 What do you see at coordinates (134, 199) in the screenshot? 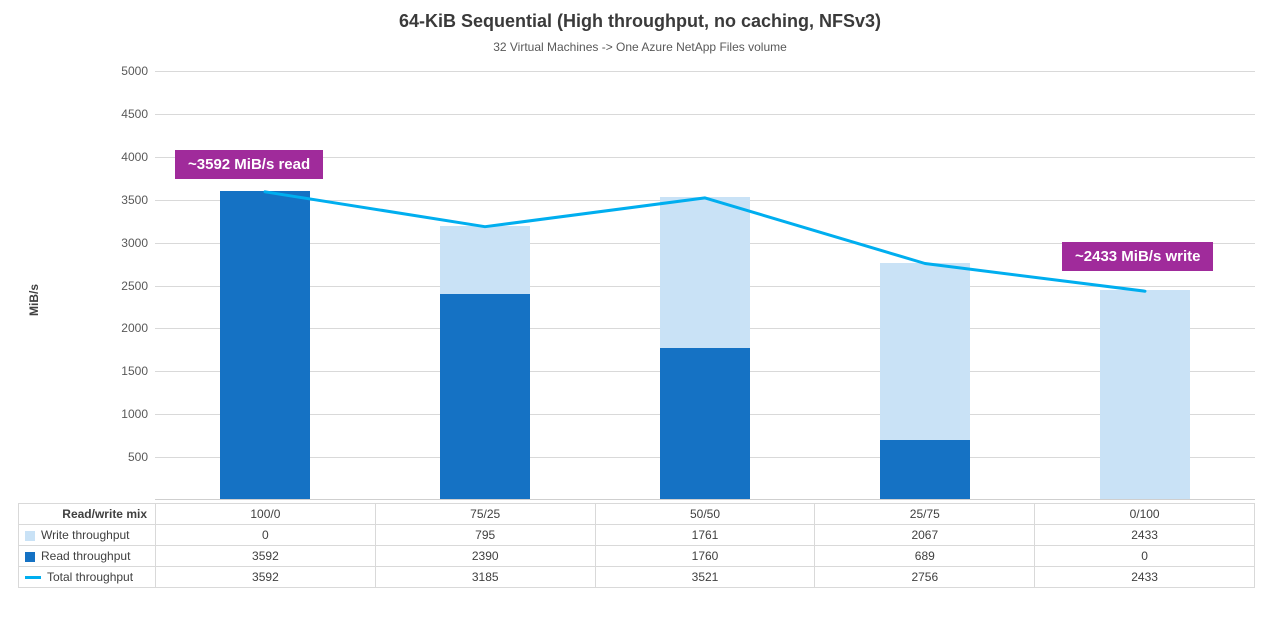
I see `y-tick-label: 3500` at bounding box center [134, 199].